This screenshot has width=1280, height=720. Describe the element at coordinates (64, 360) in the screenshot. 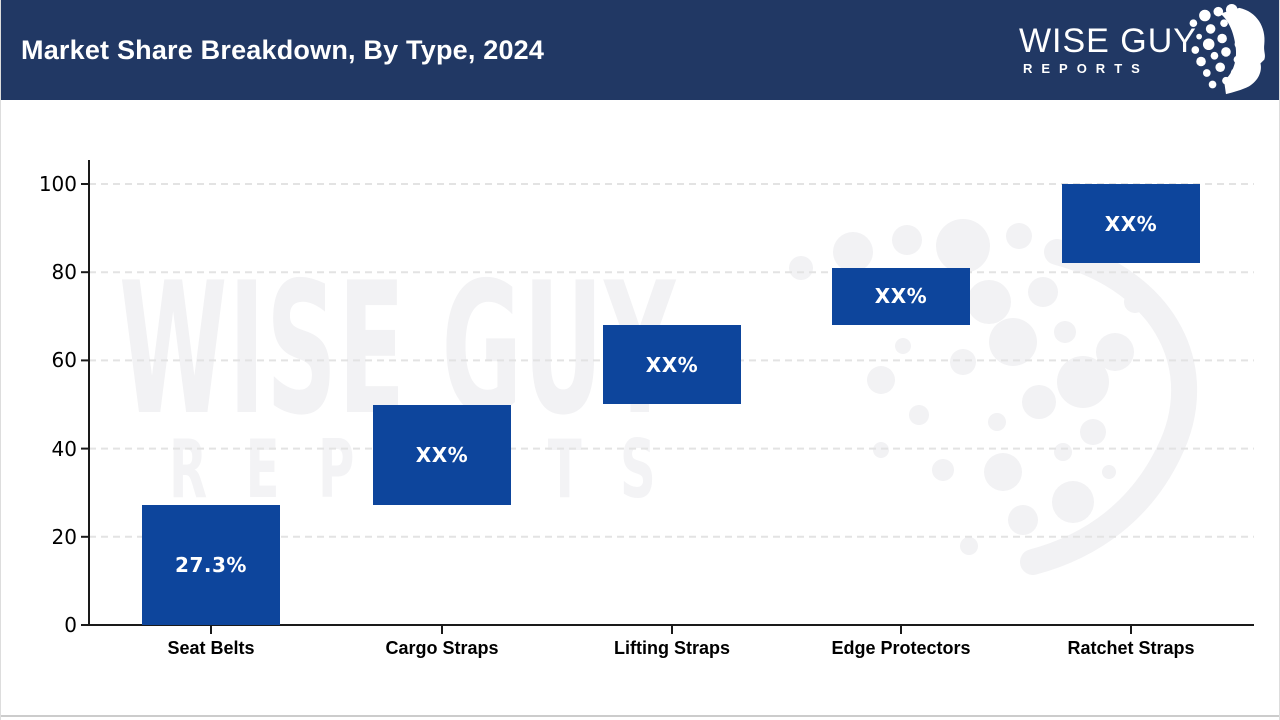

I see `y-tick-label: 60` at that location.